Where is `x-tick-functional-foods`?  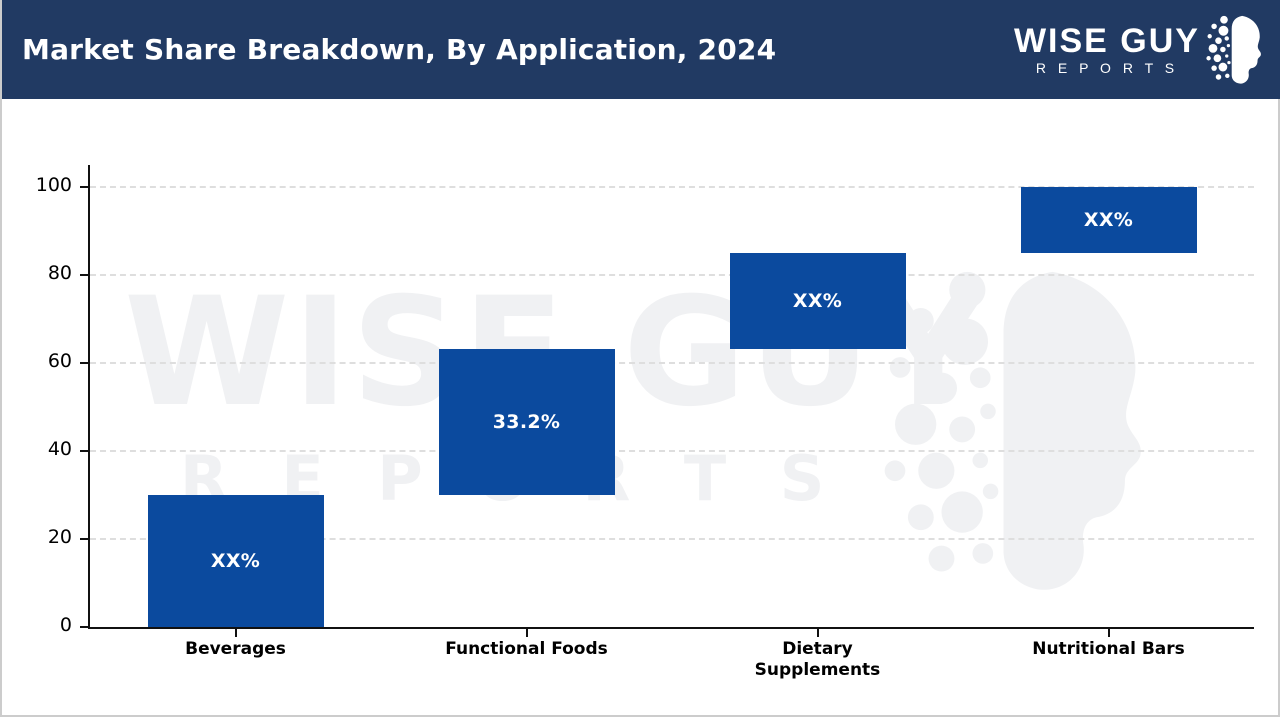
x-tick-functional-foods is located at coordinates (526, 633).